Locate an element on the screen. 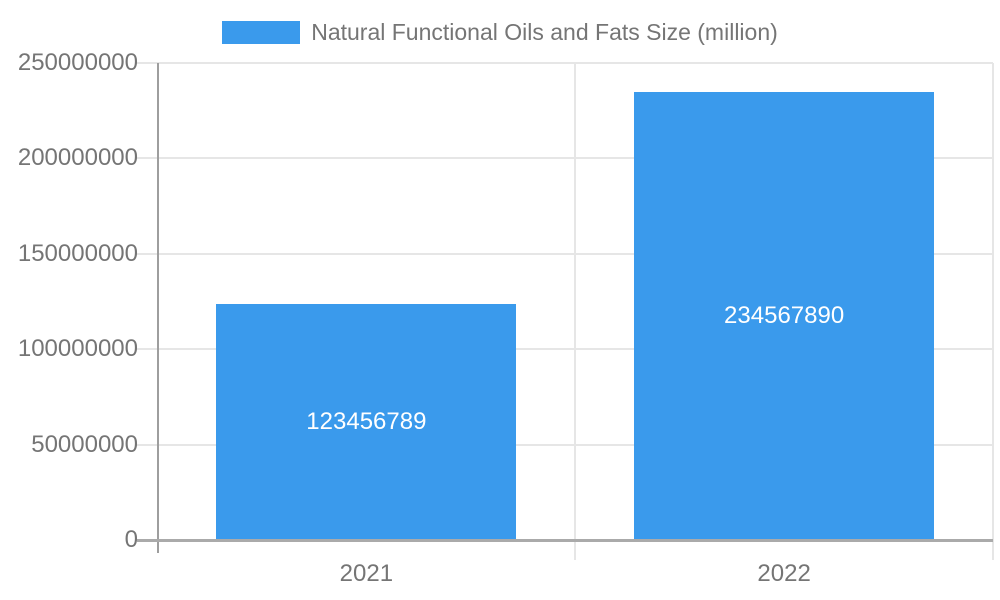 The image size is (1000, 600). y-tick-label: 50000000 is located at coordinates (84, 444).